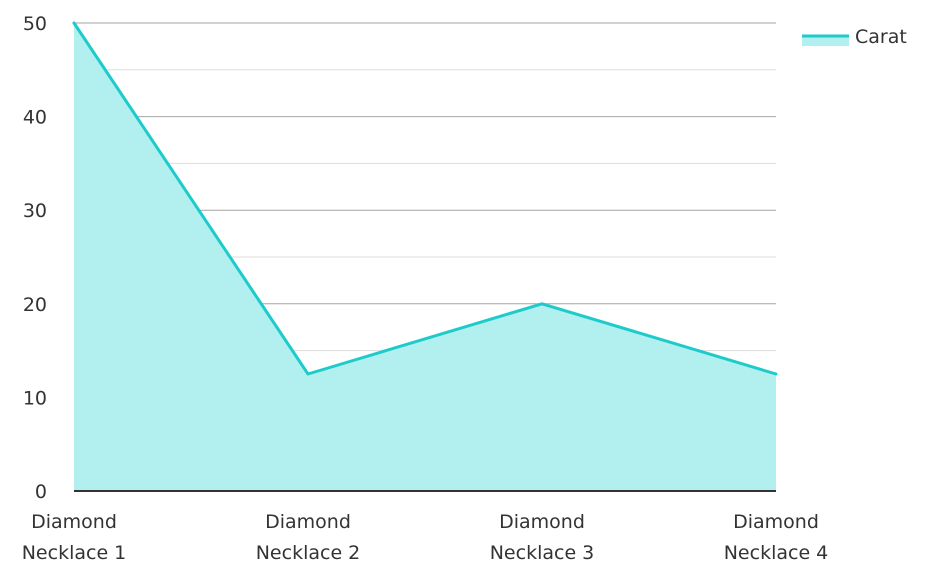 This screenshot has width=925, height=567. I want to click on legend-label-carat: Carat, so click(881, 37).